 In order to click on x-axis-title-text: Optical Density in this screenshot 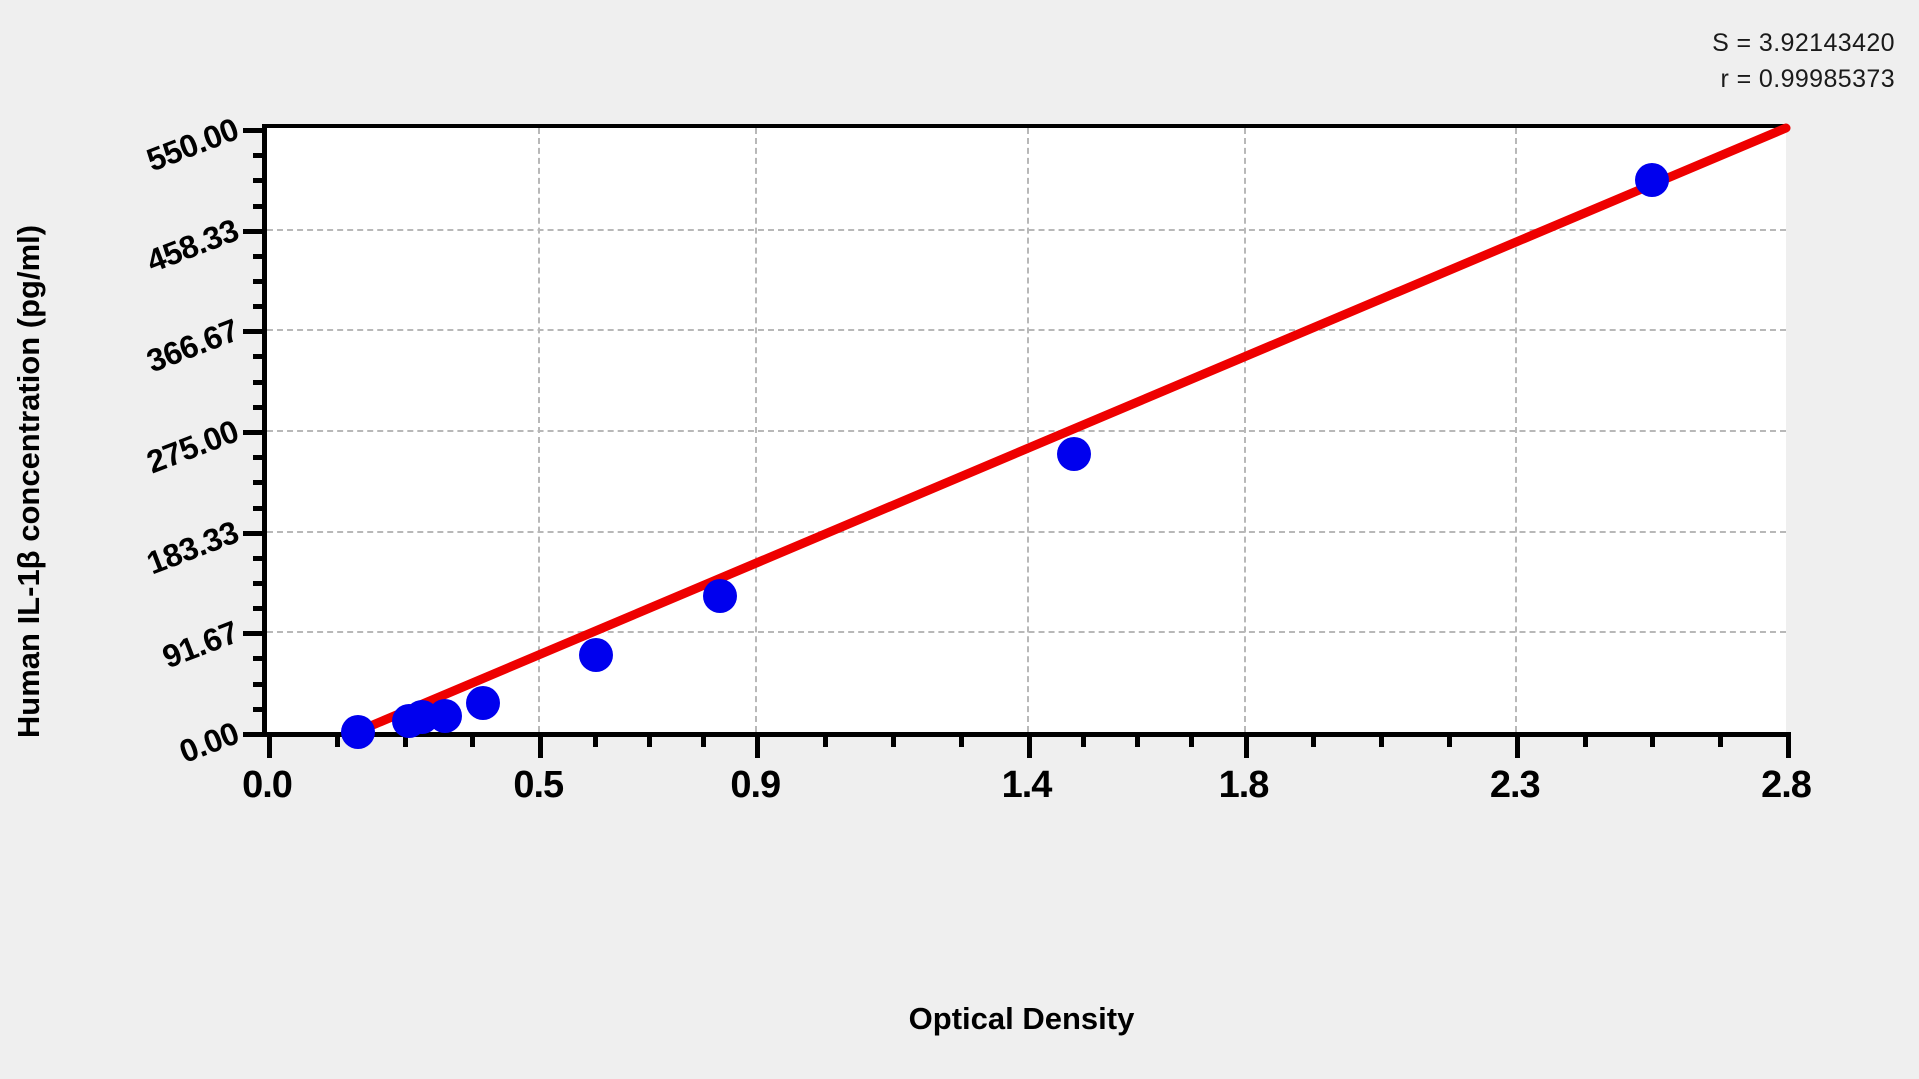, I will do `click(1021, 1018)`.